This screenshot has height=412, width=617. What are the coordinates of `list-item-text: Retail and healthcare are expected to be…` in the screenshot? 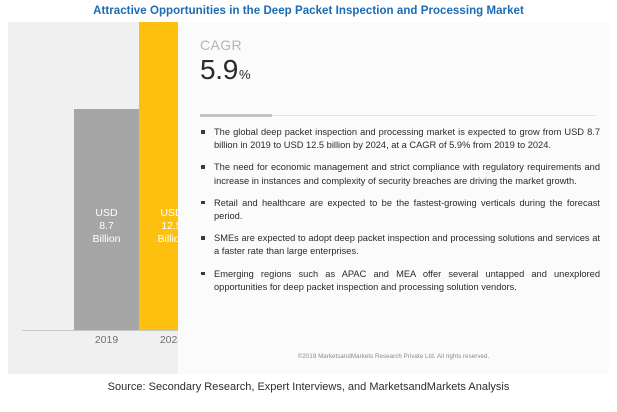 It's located at (407, 209).